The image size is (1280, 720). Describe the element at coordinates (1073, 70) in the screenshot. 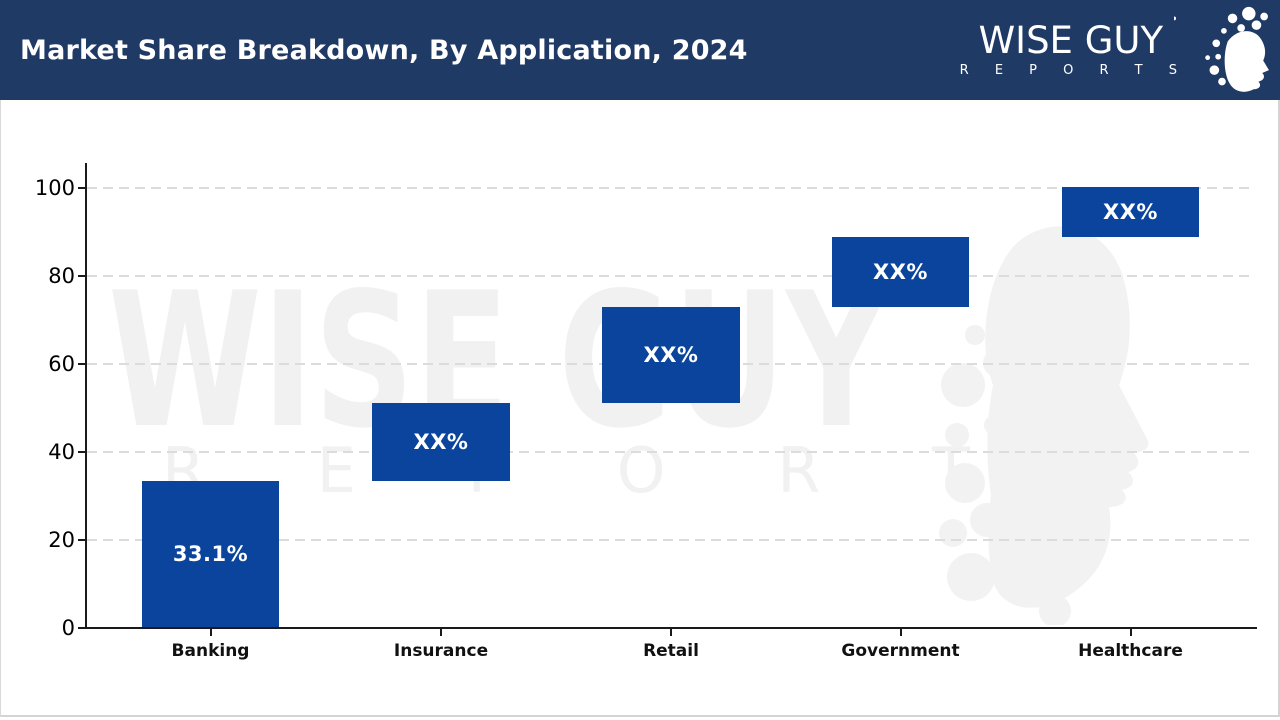

I see `brand-logo-reports: R E P O R T S` at that location.